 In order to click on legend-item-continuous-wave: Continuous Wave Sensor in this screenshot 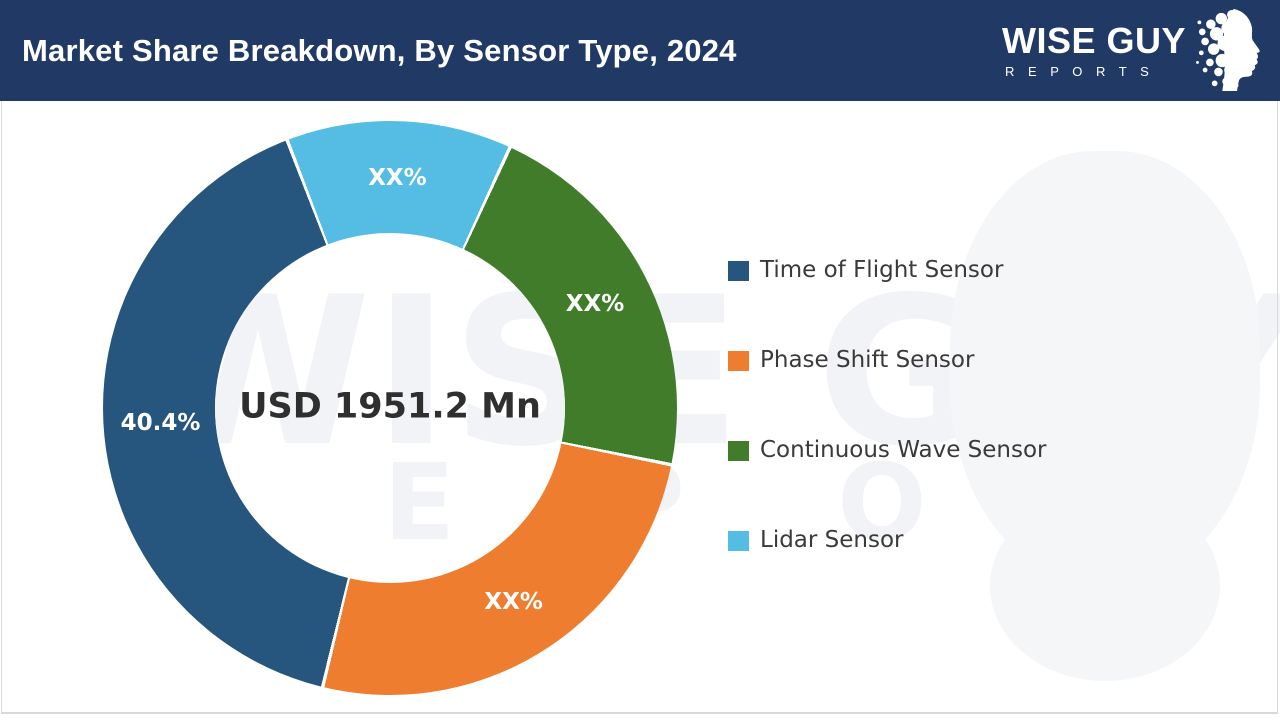, I will do `click(887, 451)`.